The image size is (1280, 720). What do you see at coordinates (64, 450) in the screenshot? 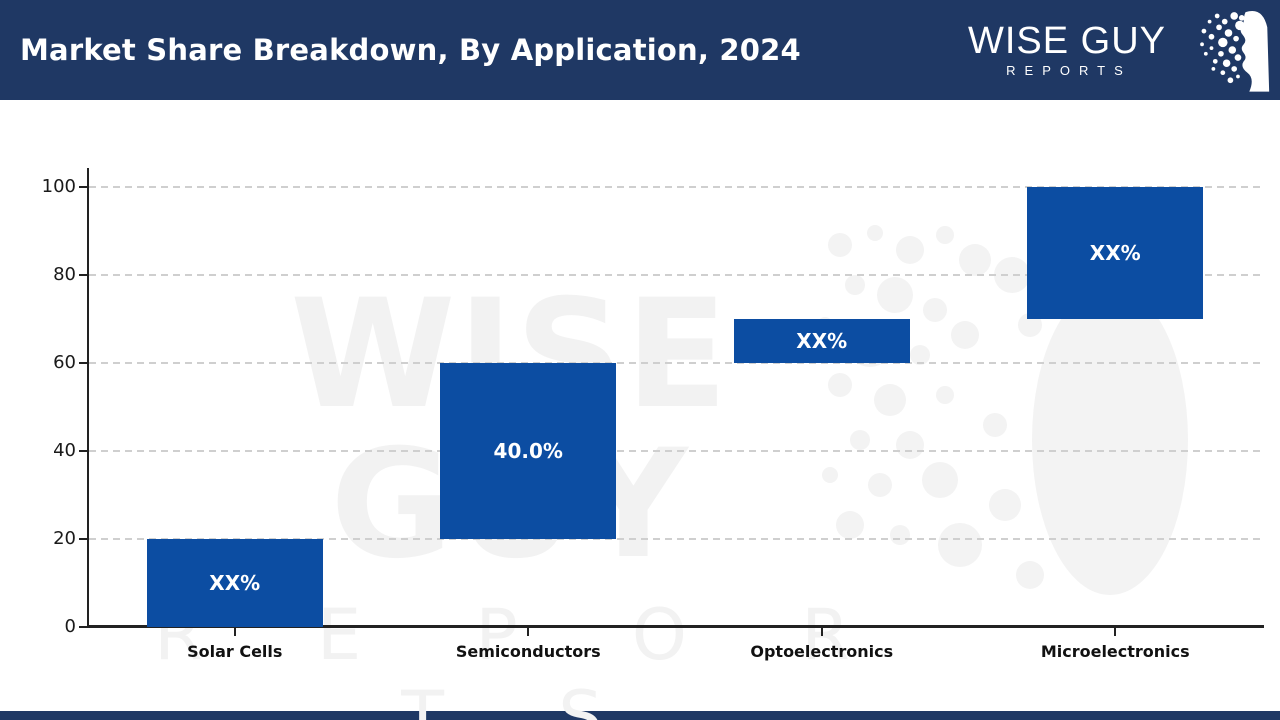
I see `y-tick-label: 40` at bounding box center [64, 450].